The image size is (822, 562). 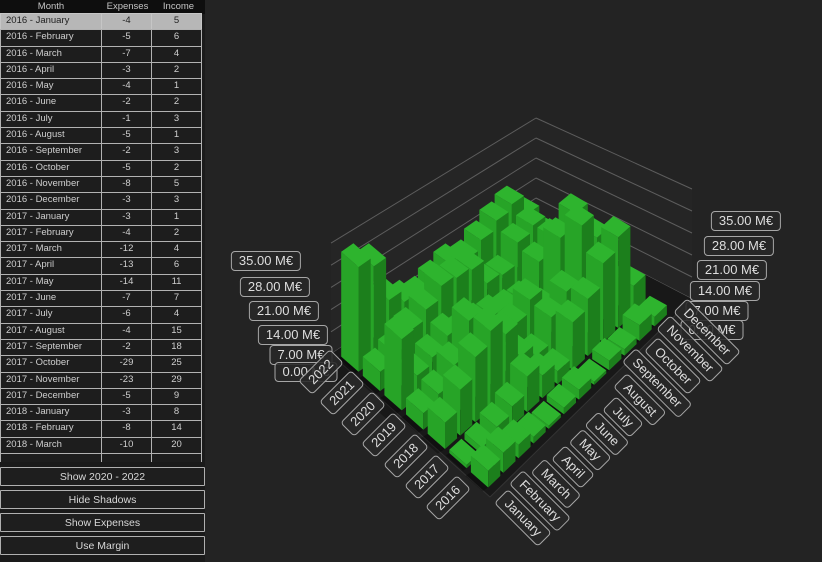 I want to click on bar-2021-July, so click(x=469, y=259).